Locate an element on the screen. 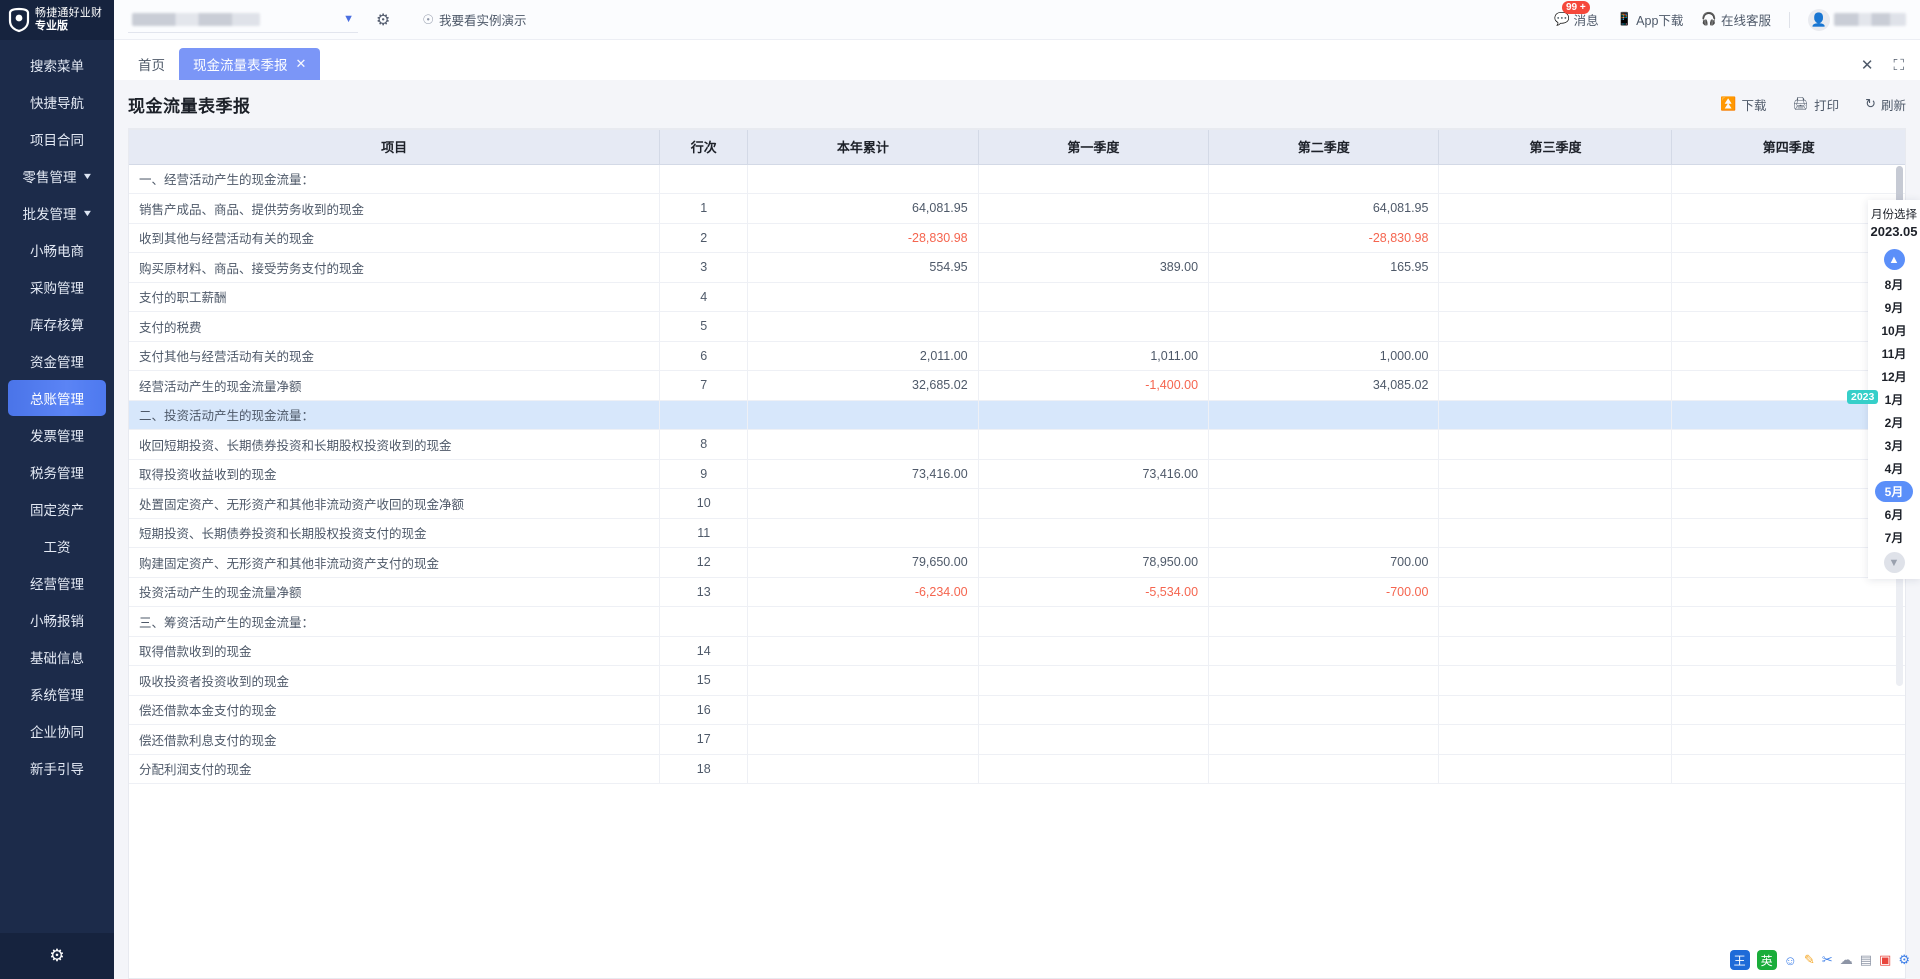  table-row: 取得借款收到的现金 14 is located at coordinates (1017, 651).